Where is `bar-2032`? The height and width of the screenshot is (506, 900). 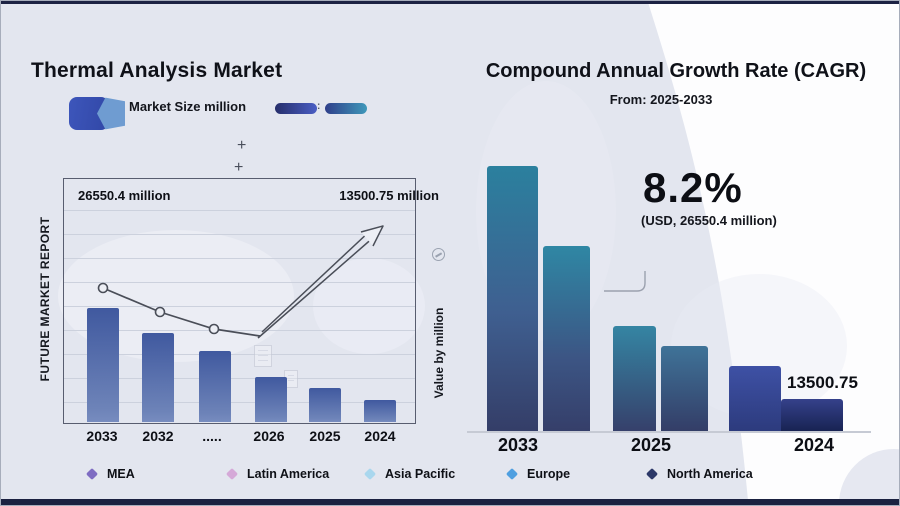
bar-2032 is located at coordinates (158, 377).